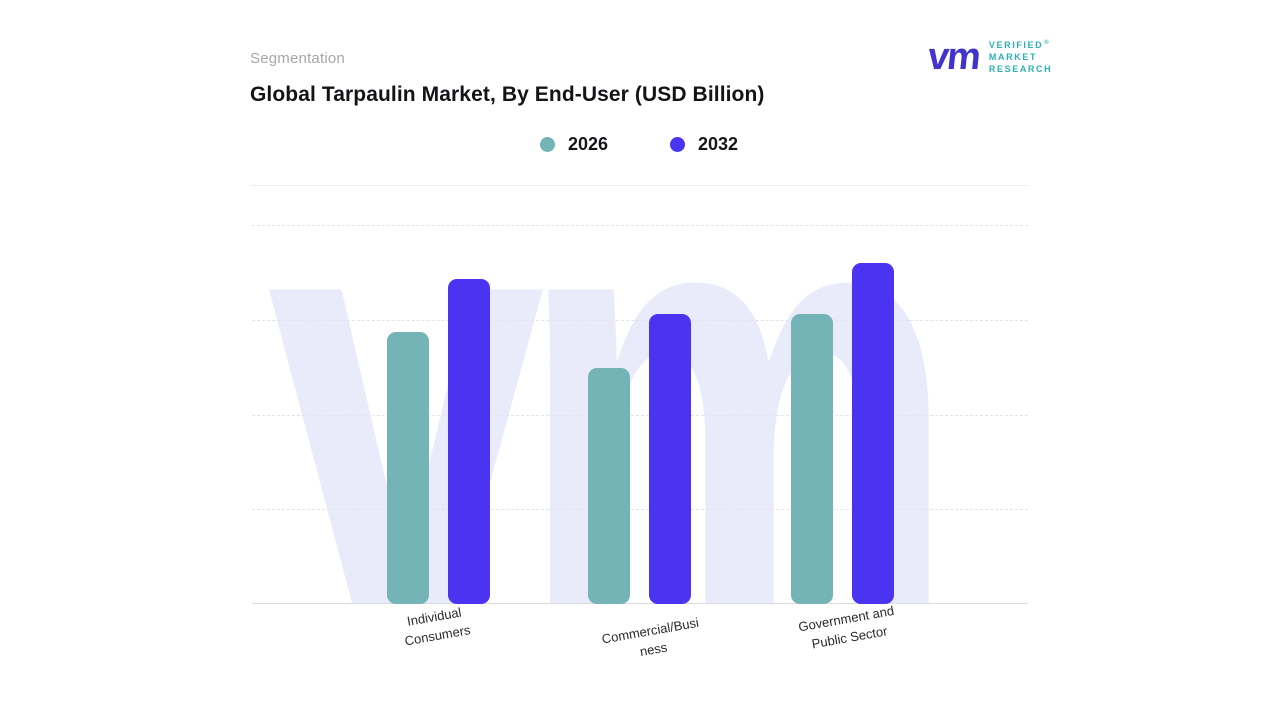 Image resolution: width=1280 pixels, height=720 pixels. Describe the element at coordinates (1020, 69) in the screenshot. I see `logo-line-research: RESEARCH` at that location.